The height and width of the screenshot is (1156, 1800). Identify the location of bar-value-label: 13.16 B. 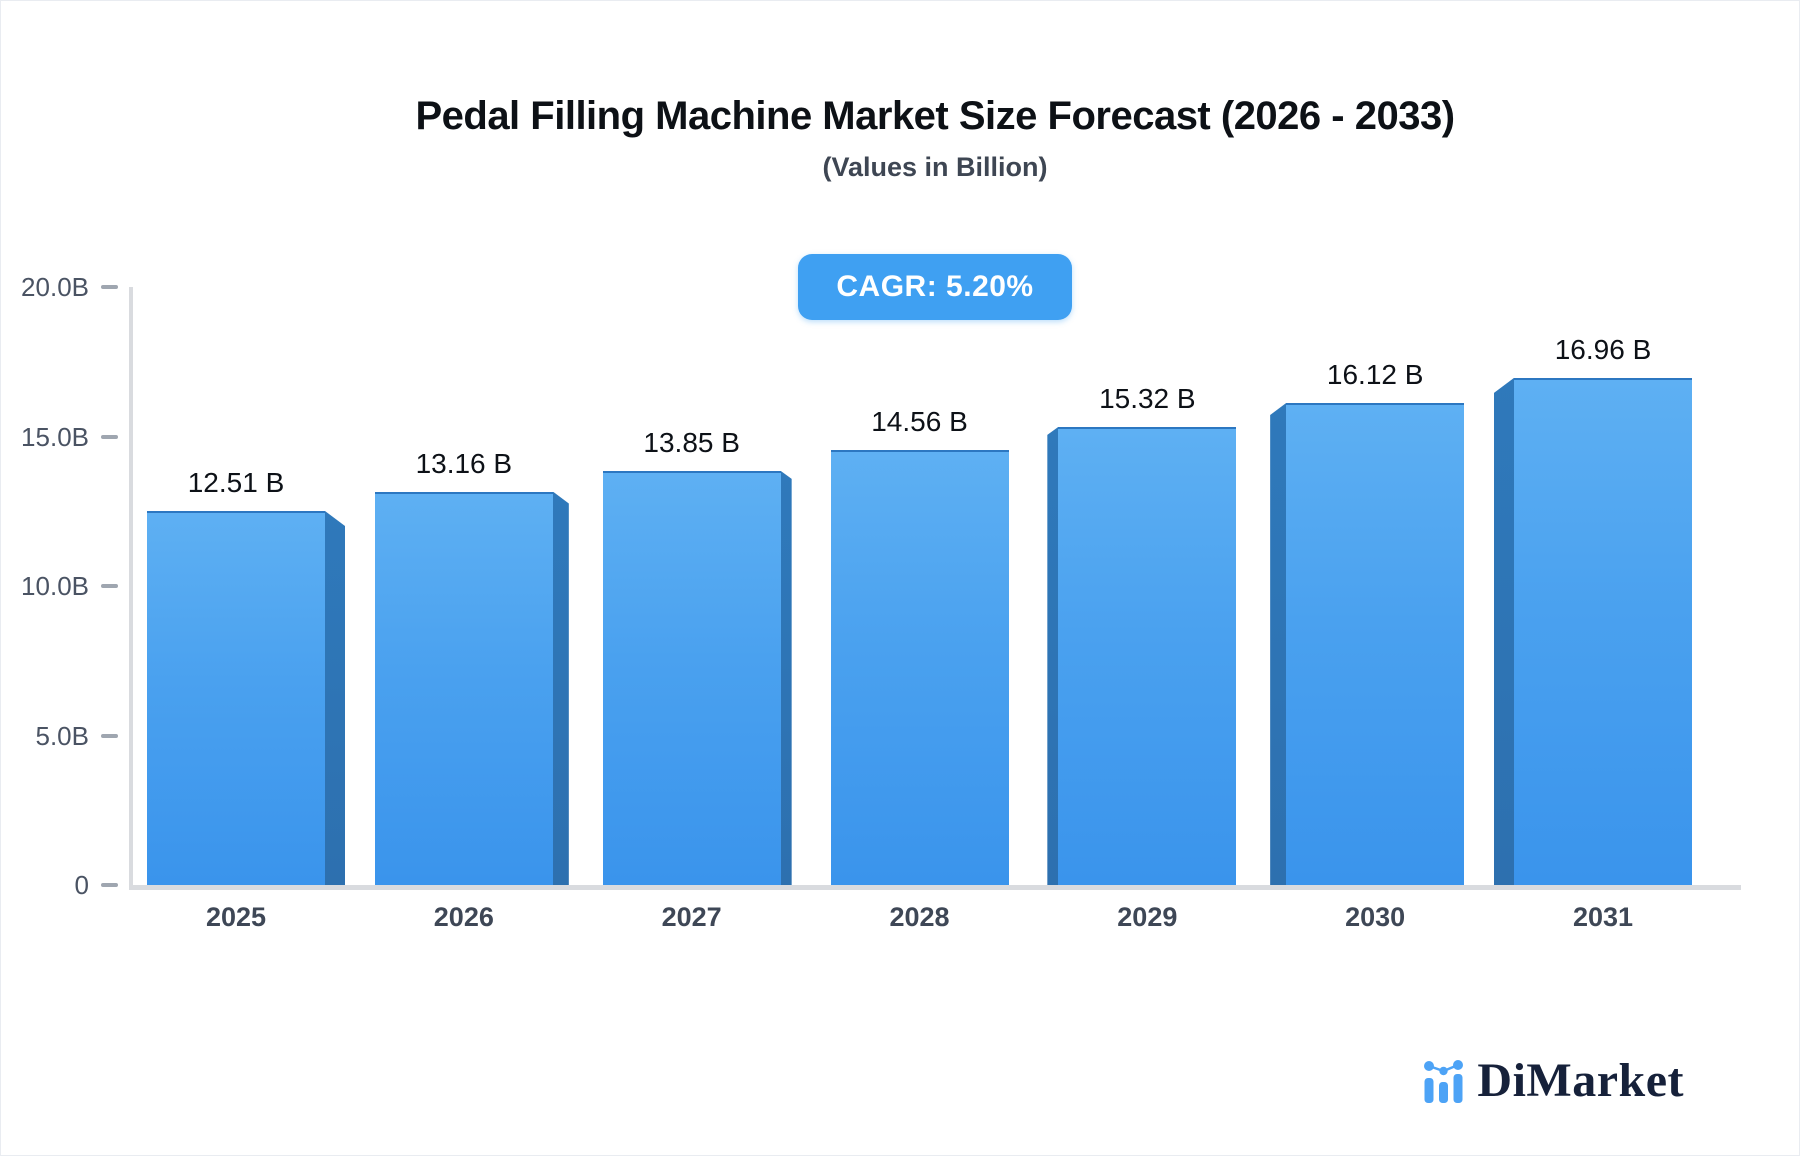
(464, 463).